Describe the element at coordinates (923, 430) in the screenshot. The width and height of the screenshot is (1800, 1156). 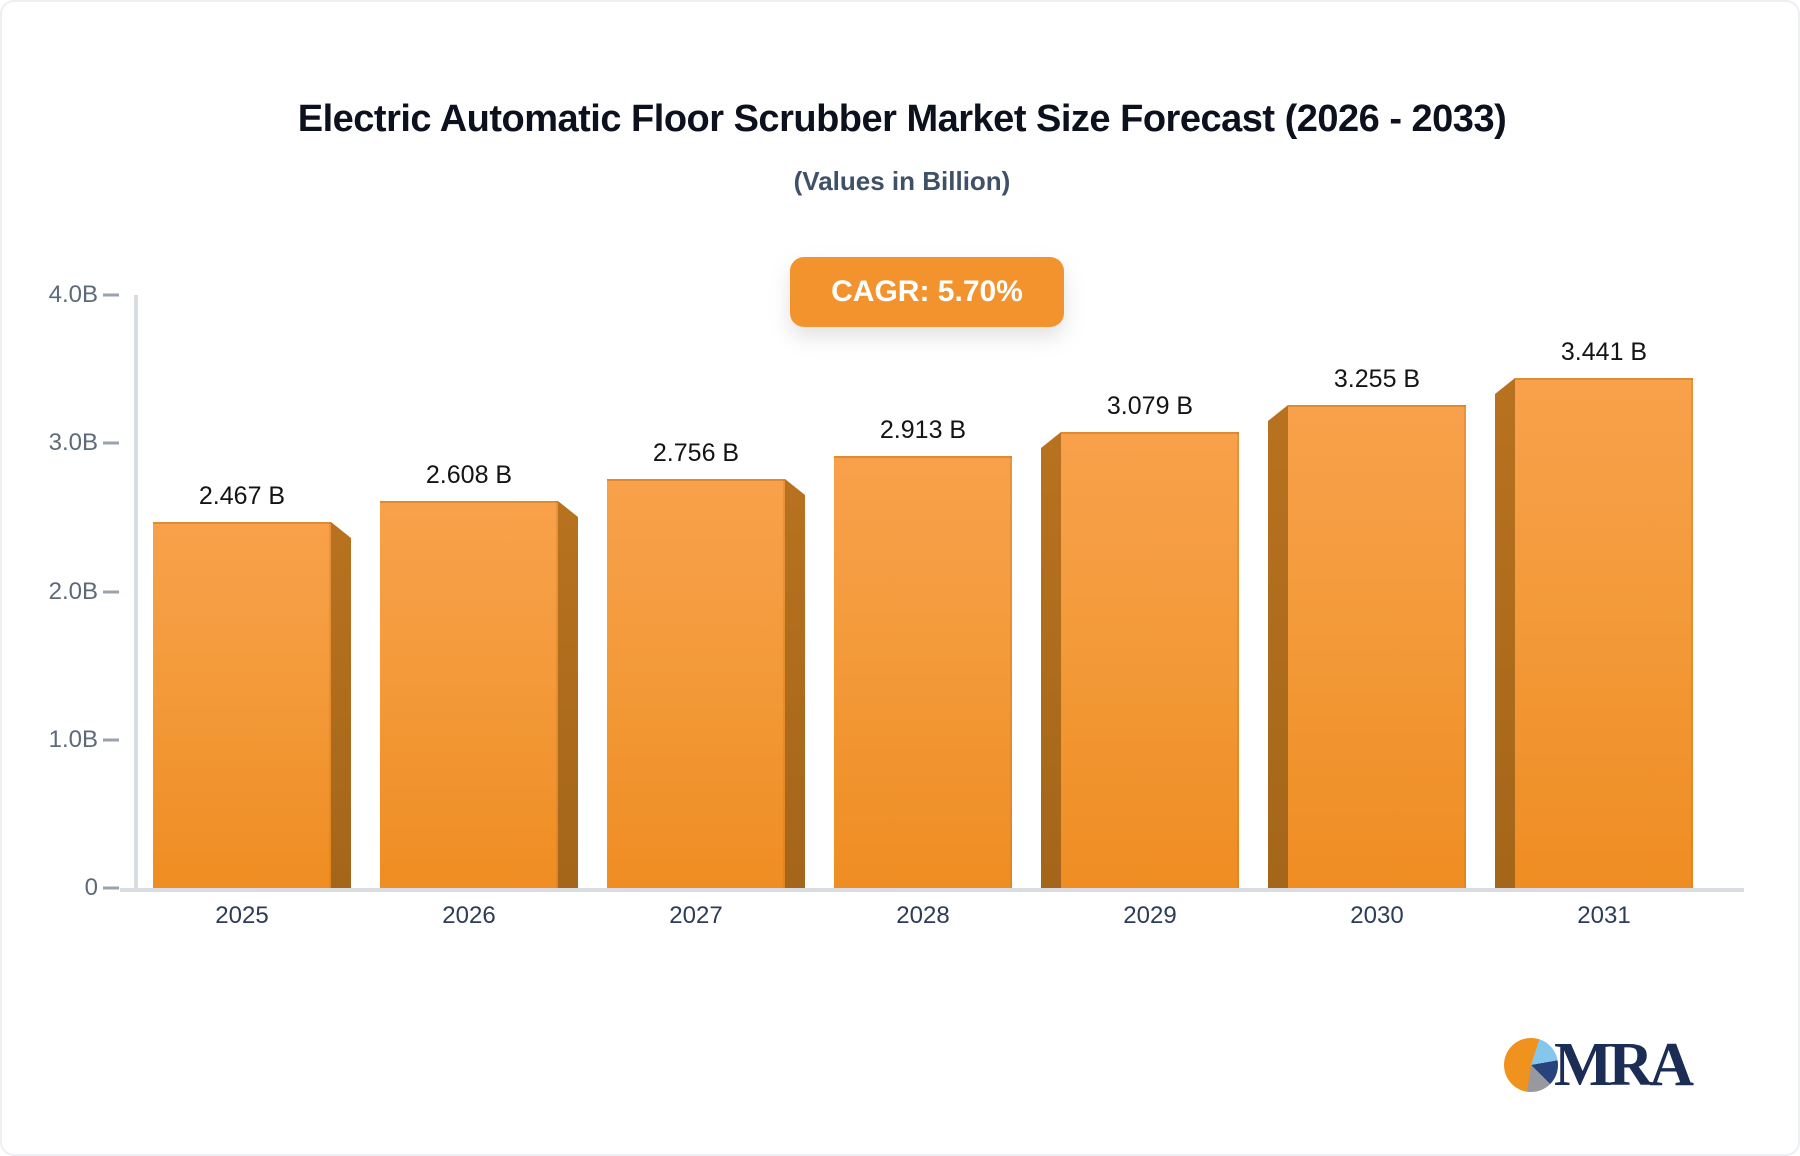
I see `bar-value-label-2028: 2.913 B` at that location.